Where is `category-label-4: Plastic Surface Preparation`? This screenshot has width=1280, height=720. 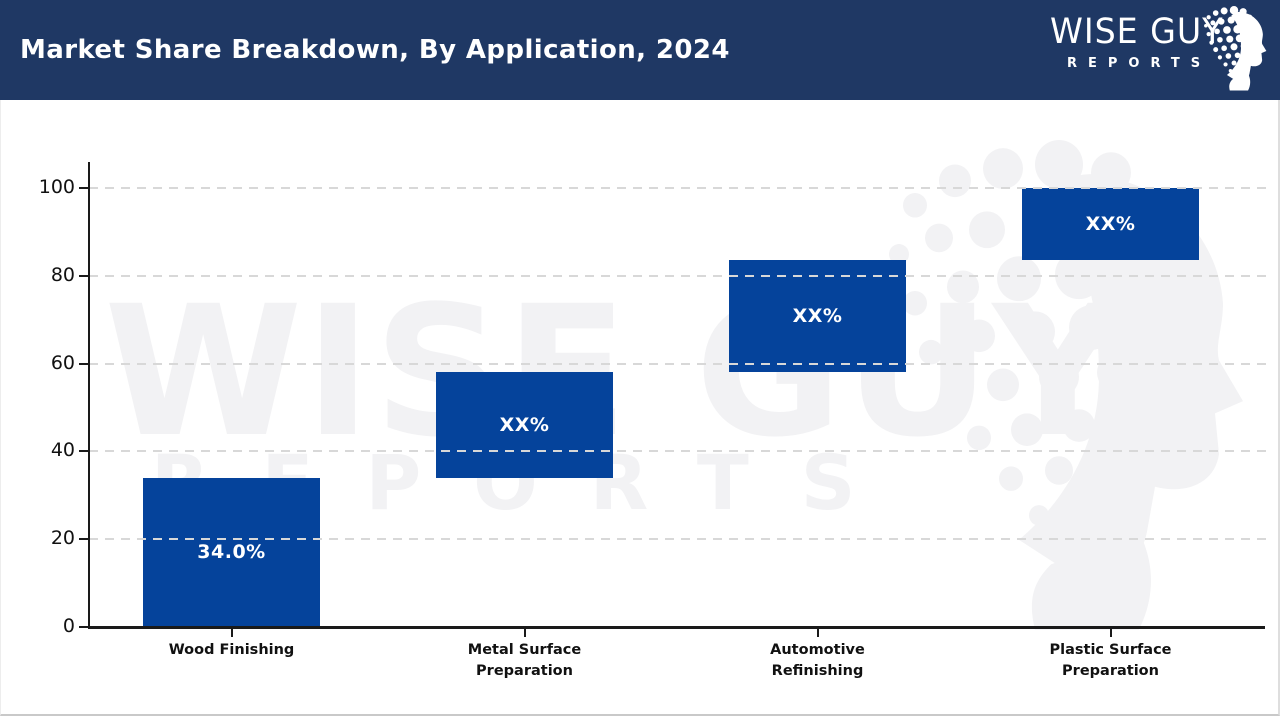
category-label-4: Plastic Surface Preparation is located at coordinates (1110, 660).